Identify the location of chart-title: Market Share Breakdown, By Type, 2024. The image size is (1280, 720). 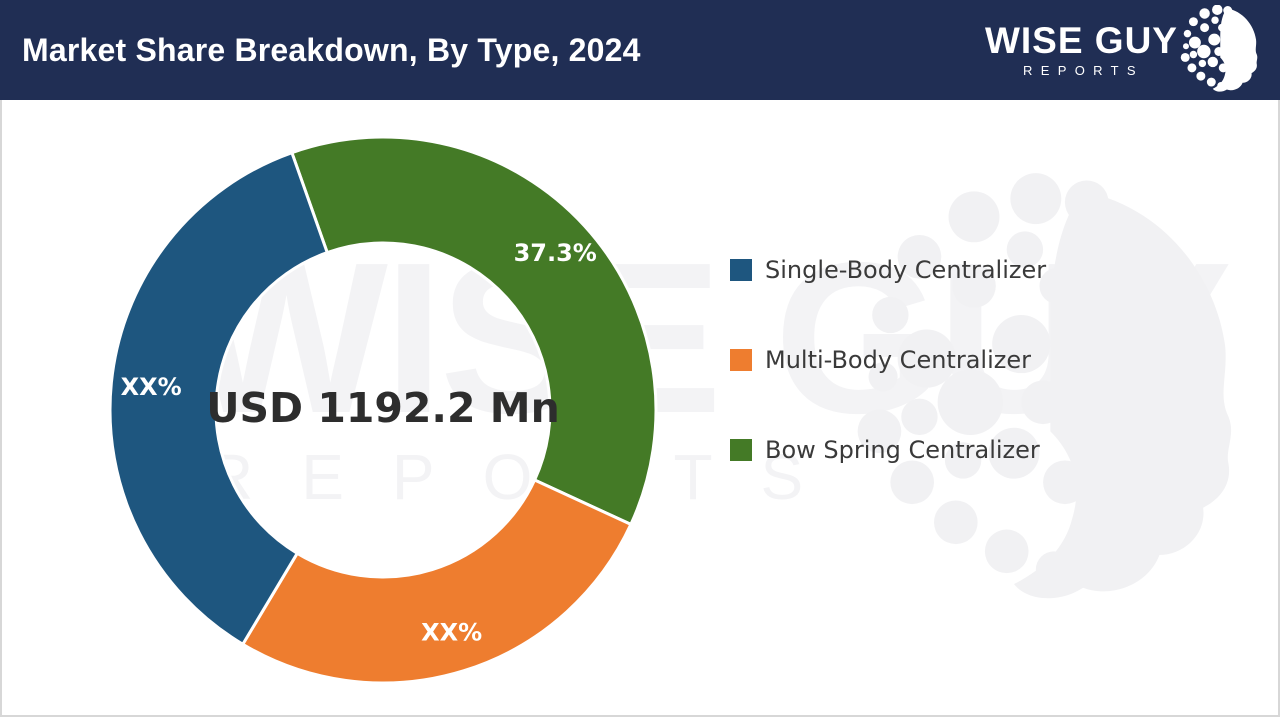
(331, 50).